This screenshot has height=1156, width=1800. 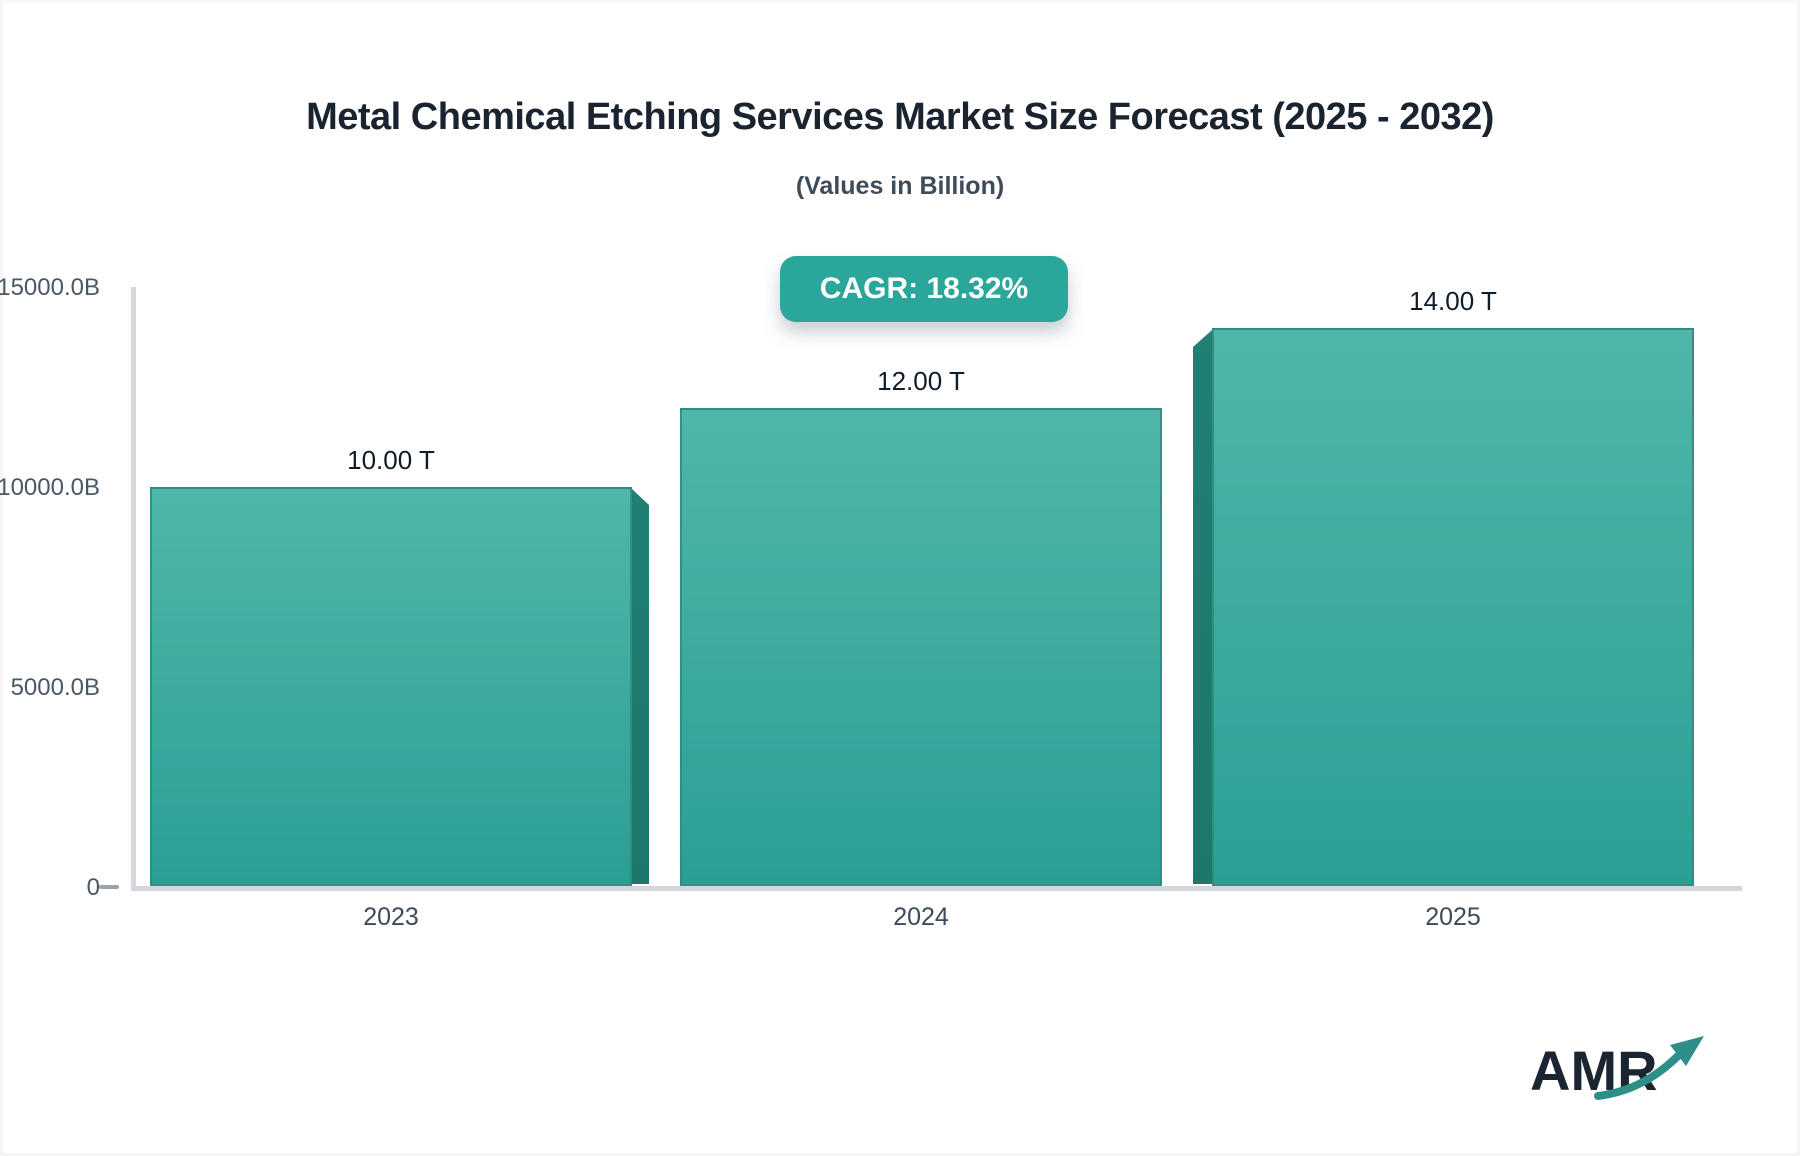 I want to click on growth-arrow-icon, so click(x=1649, y=1068).